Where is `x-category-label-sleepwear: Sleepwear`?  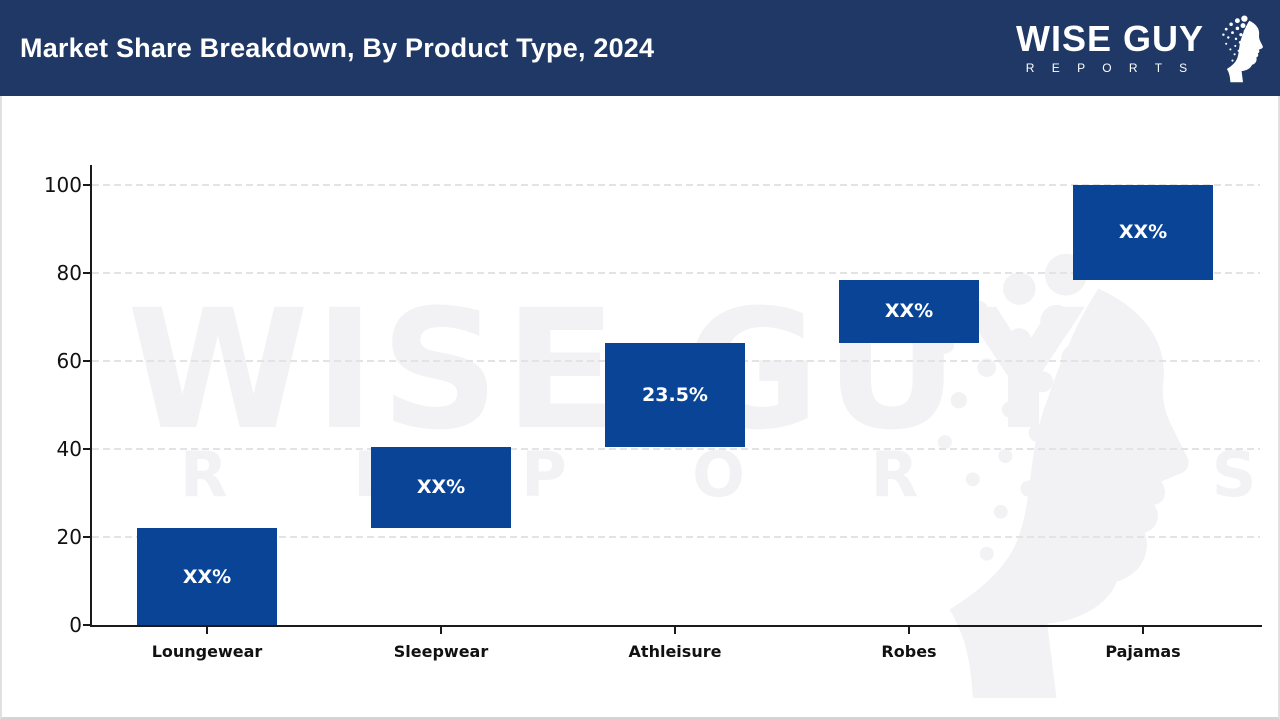
x-category-label-sleepwear: Sleepwear is located at coordinates (441, 651).